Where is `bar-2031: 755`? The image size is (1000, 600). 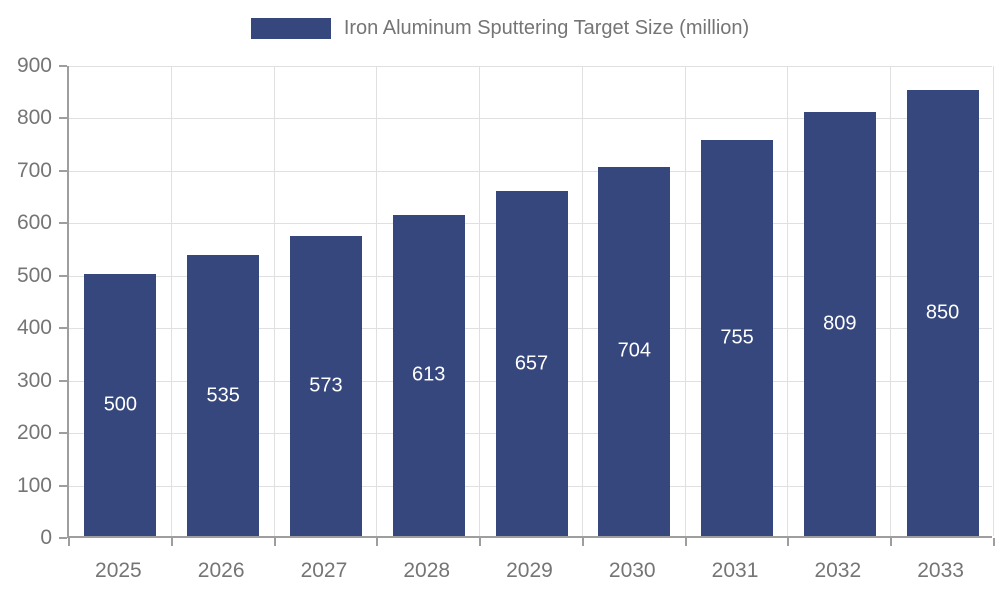
bar-2031: 755 is located at coordinates (737, 338).